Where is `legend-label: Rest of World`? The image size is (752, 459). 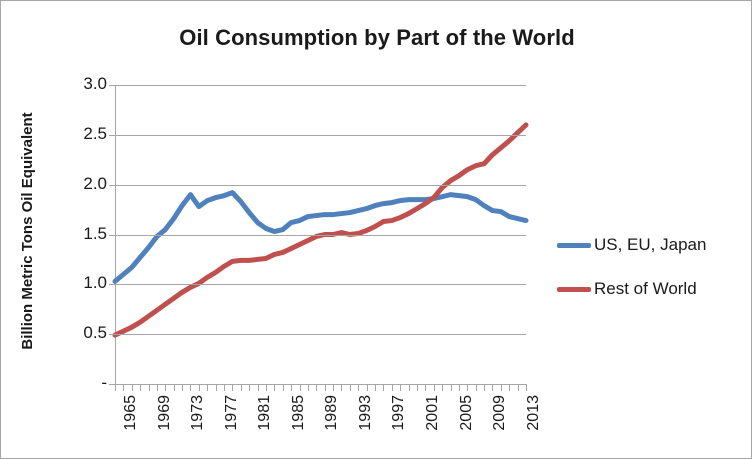 legend-label: Rest of World is located at coordinates (645, 288).